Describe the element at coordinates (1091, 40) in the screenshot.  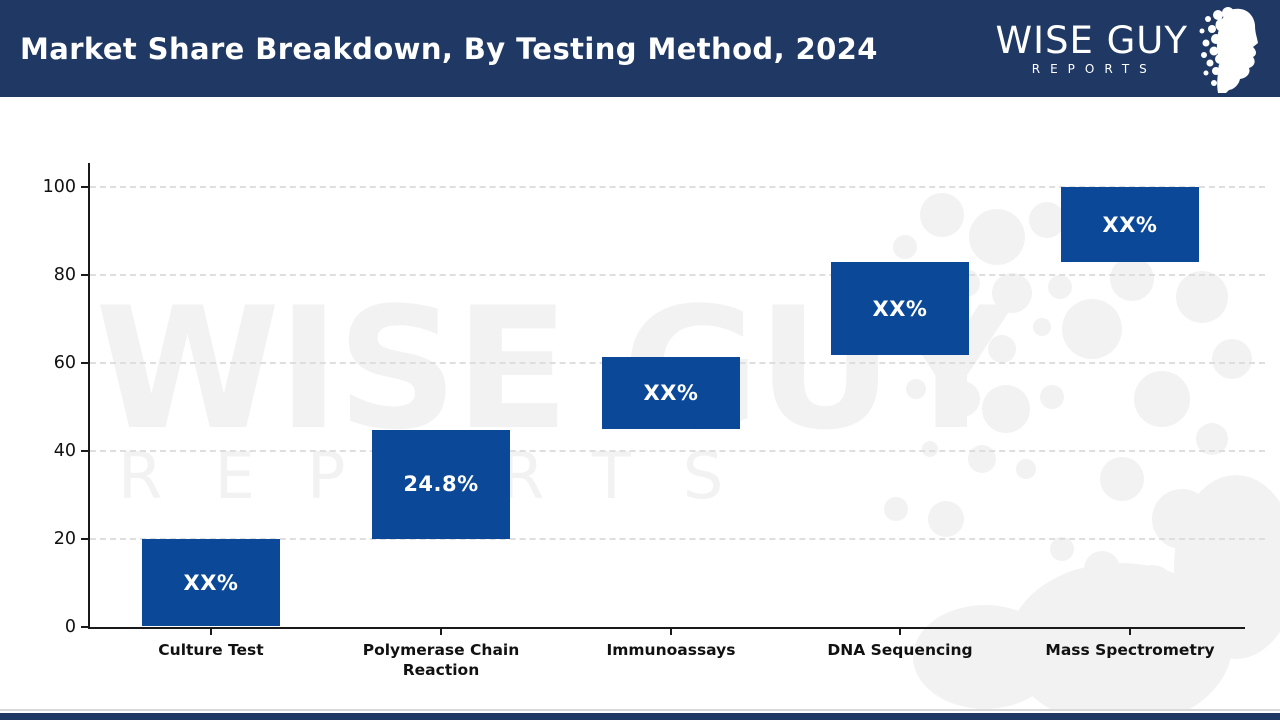
I see `brand-logo-name: WISE GUY` at that location.